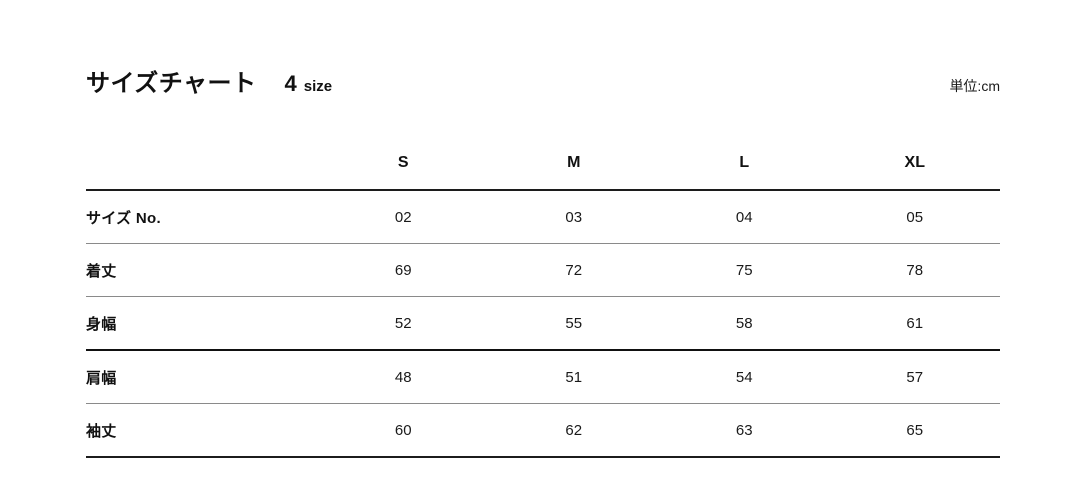 The height and width of the screenshot is (503, 1080). What do you see at coordinates (744, 323) in the screenshot?
I see `cell-chest-width-l: 58` at bounding box center [744, 323].